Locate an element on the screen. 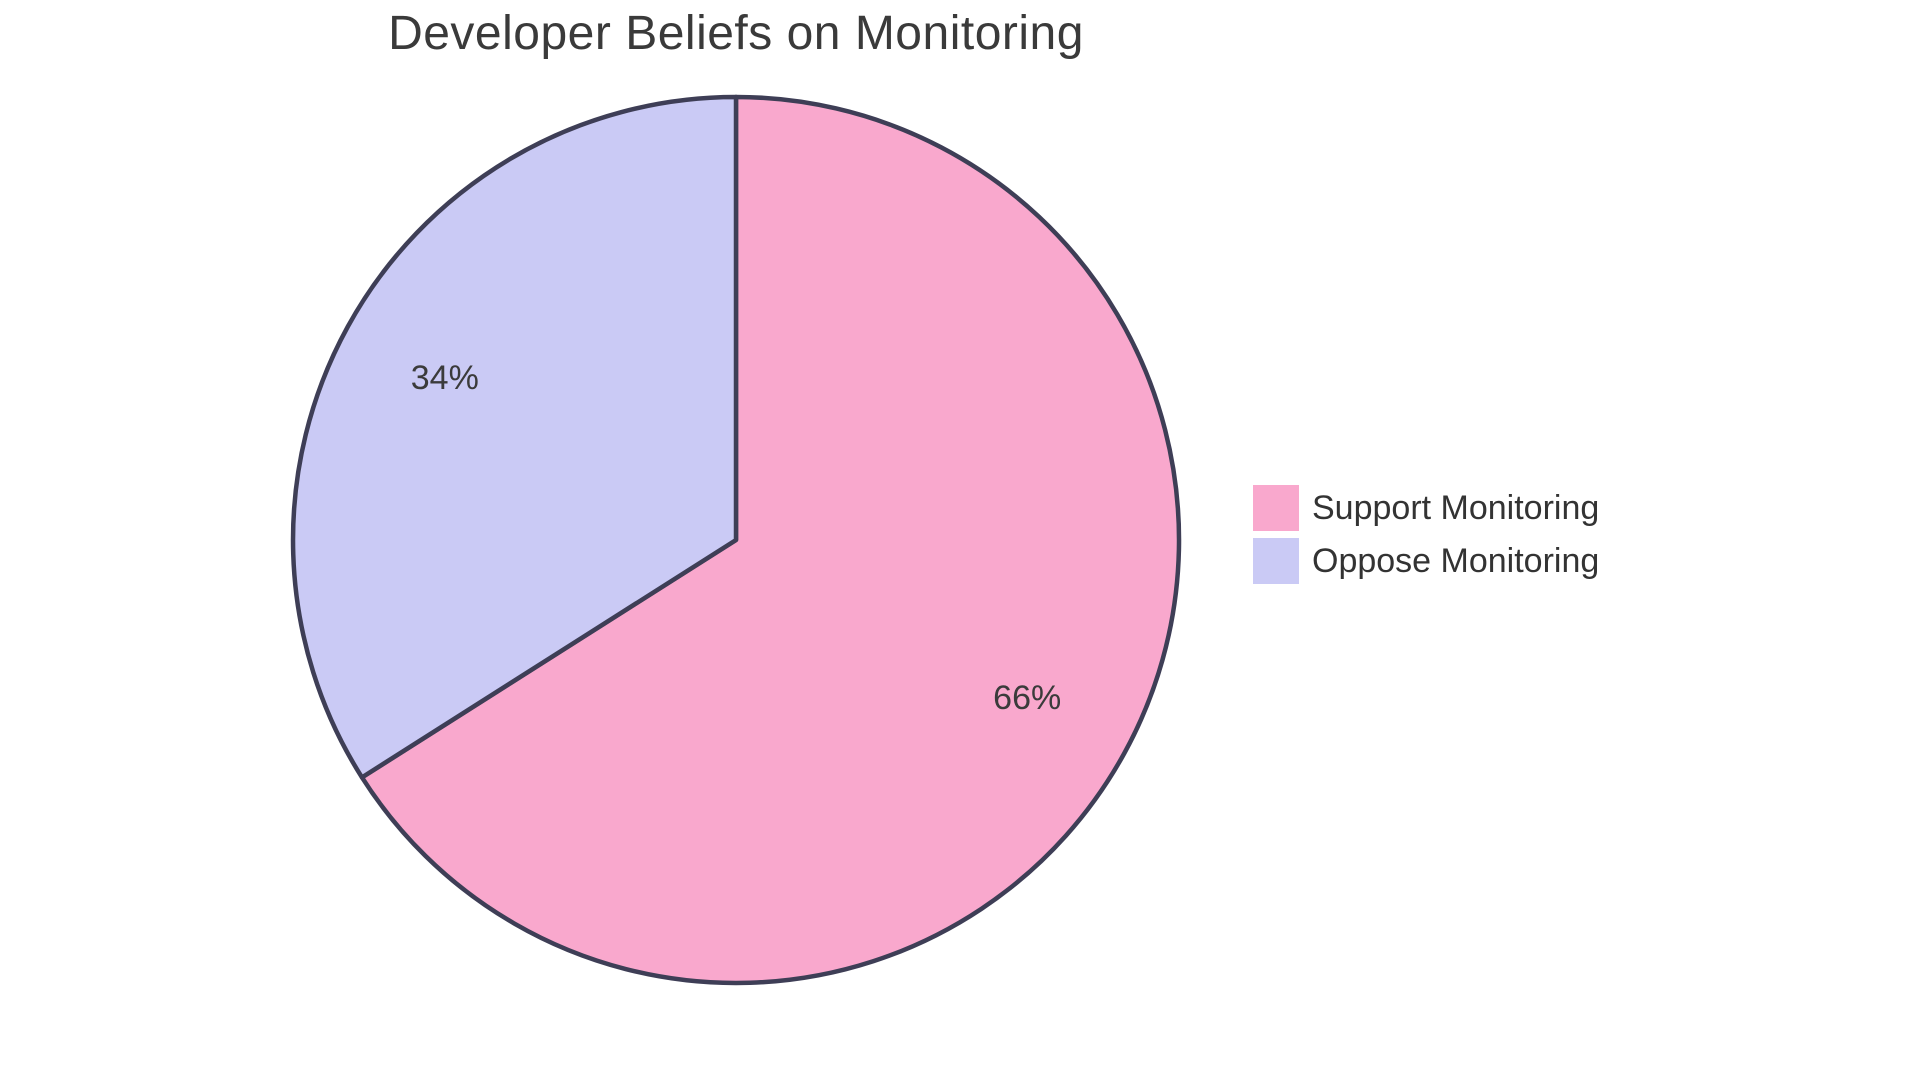  legend-item-support-monitoring: Support Monitoring is located at coordinates (1426, 508).